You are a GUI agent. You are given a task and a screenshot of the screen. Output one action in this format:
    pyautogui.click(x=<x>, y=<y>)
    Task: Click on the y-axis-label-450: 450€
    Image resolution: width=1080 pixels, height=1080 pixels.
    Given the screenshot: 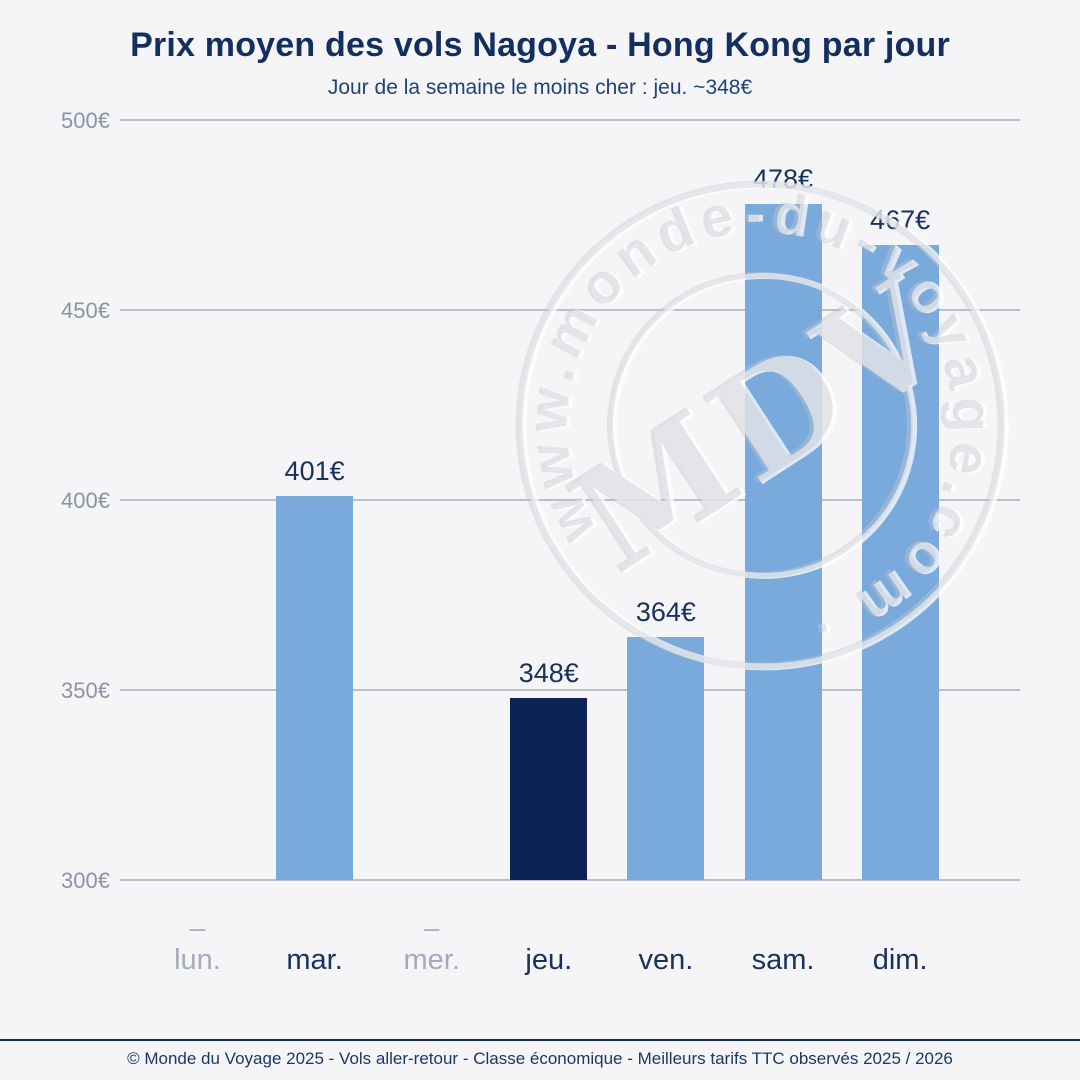 What is the action you would take?
    pyautogui.click(x=85, y=310)
    